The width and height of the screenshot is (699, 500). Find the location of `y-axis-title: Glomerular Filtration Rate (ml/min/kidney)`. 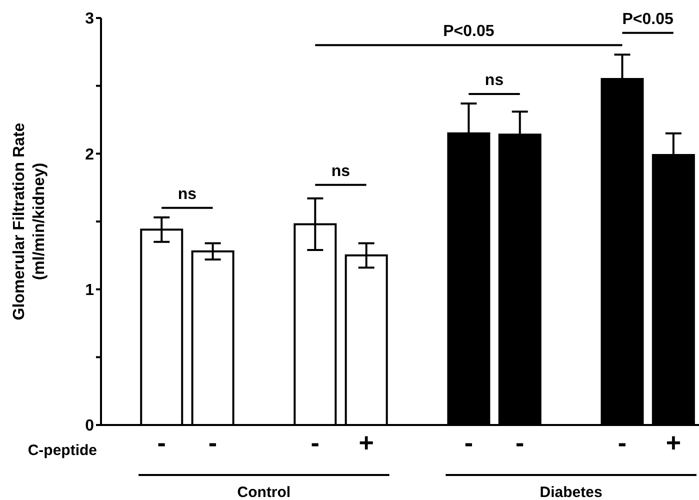

y-axis-title: Glomerular Filtration Rate (ml/min/kidney) is located at coordinates (29, 221).